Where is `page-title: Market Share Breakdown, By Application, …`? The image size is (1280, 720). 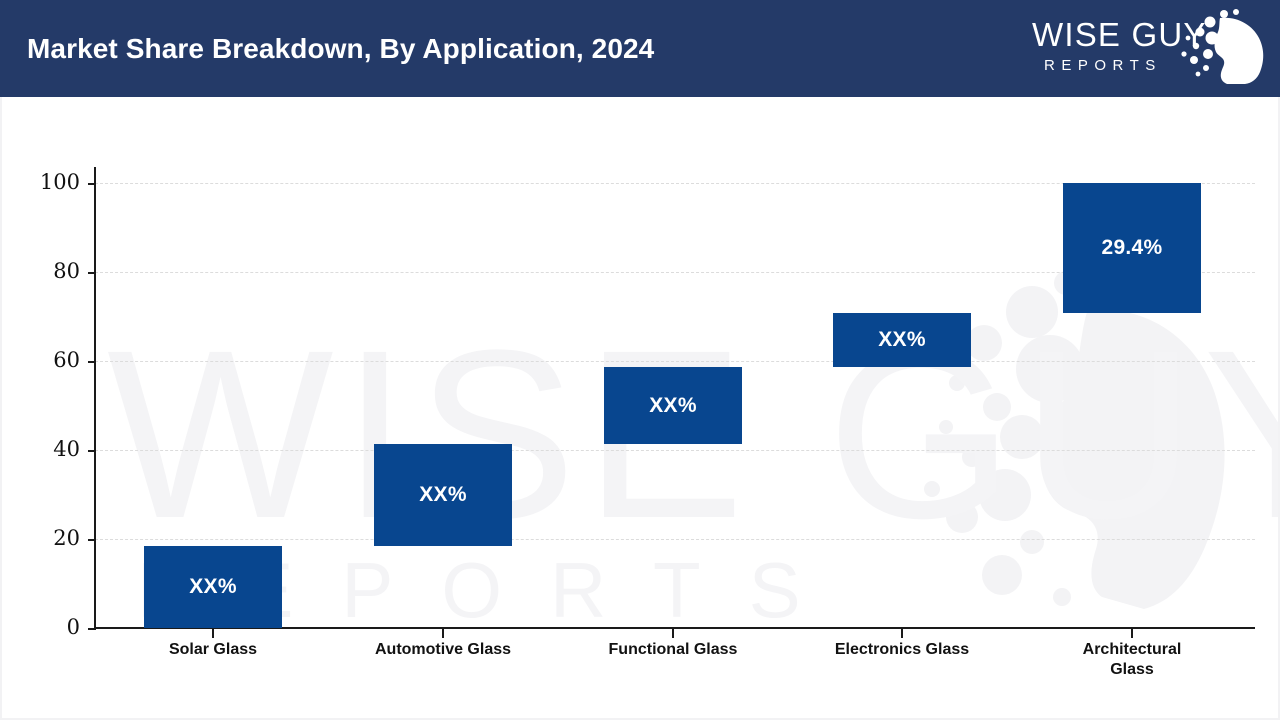
page-title: Market Share Breakdown, By Application, … is located at coordinates (341, 48).